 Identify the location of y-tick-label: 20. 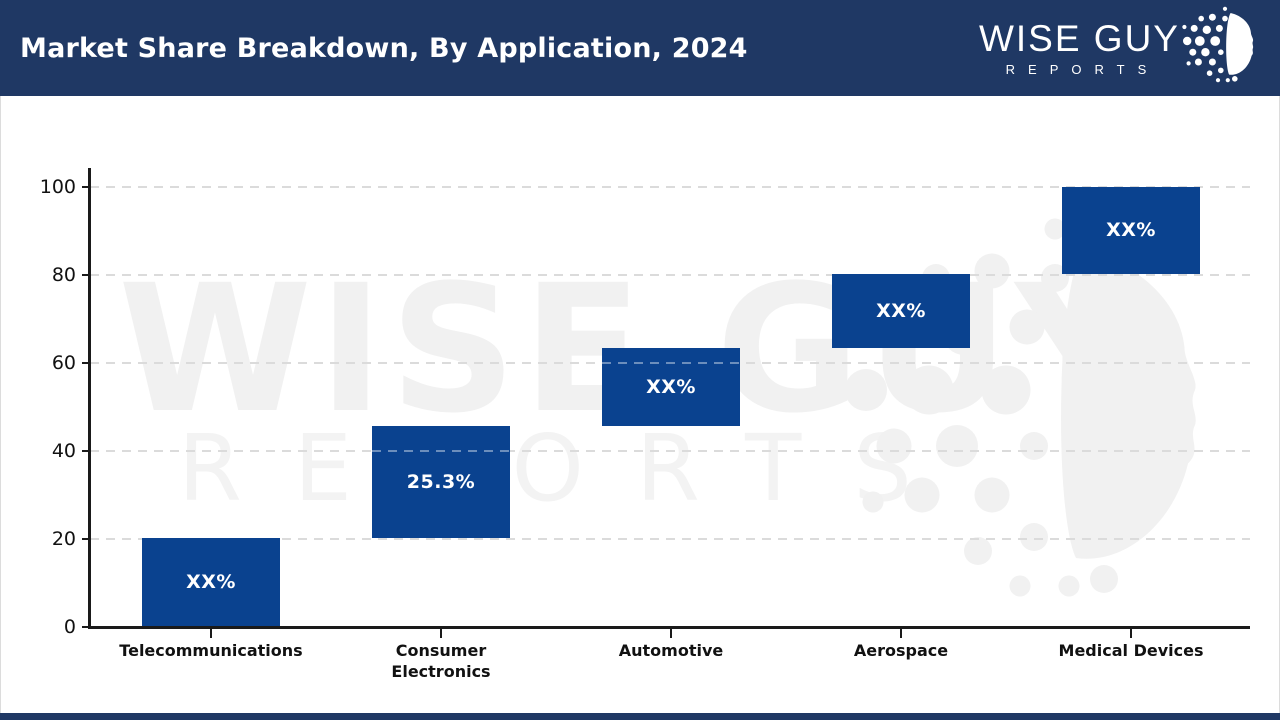
(63, 539).